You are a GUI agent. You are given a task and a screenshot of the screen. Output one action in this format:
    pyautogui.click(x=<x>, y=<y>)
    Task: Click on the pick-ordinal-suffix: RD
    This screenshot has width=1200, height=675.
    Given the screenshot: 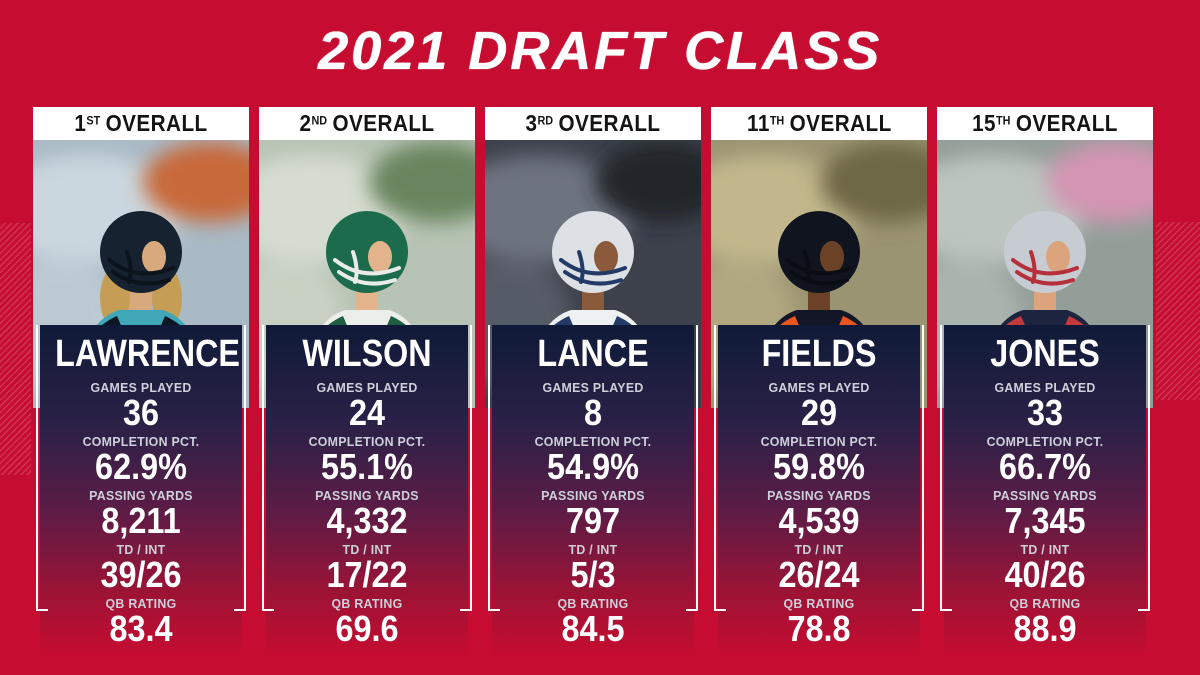 What is the action you would take?
    pyautogui.click(x=545, y=120)
    